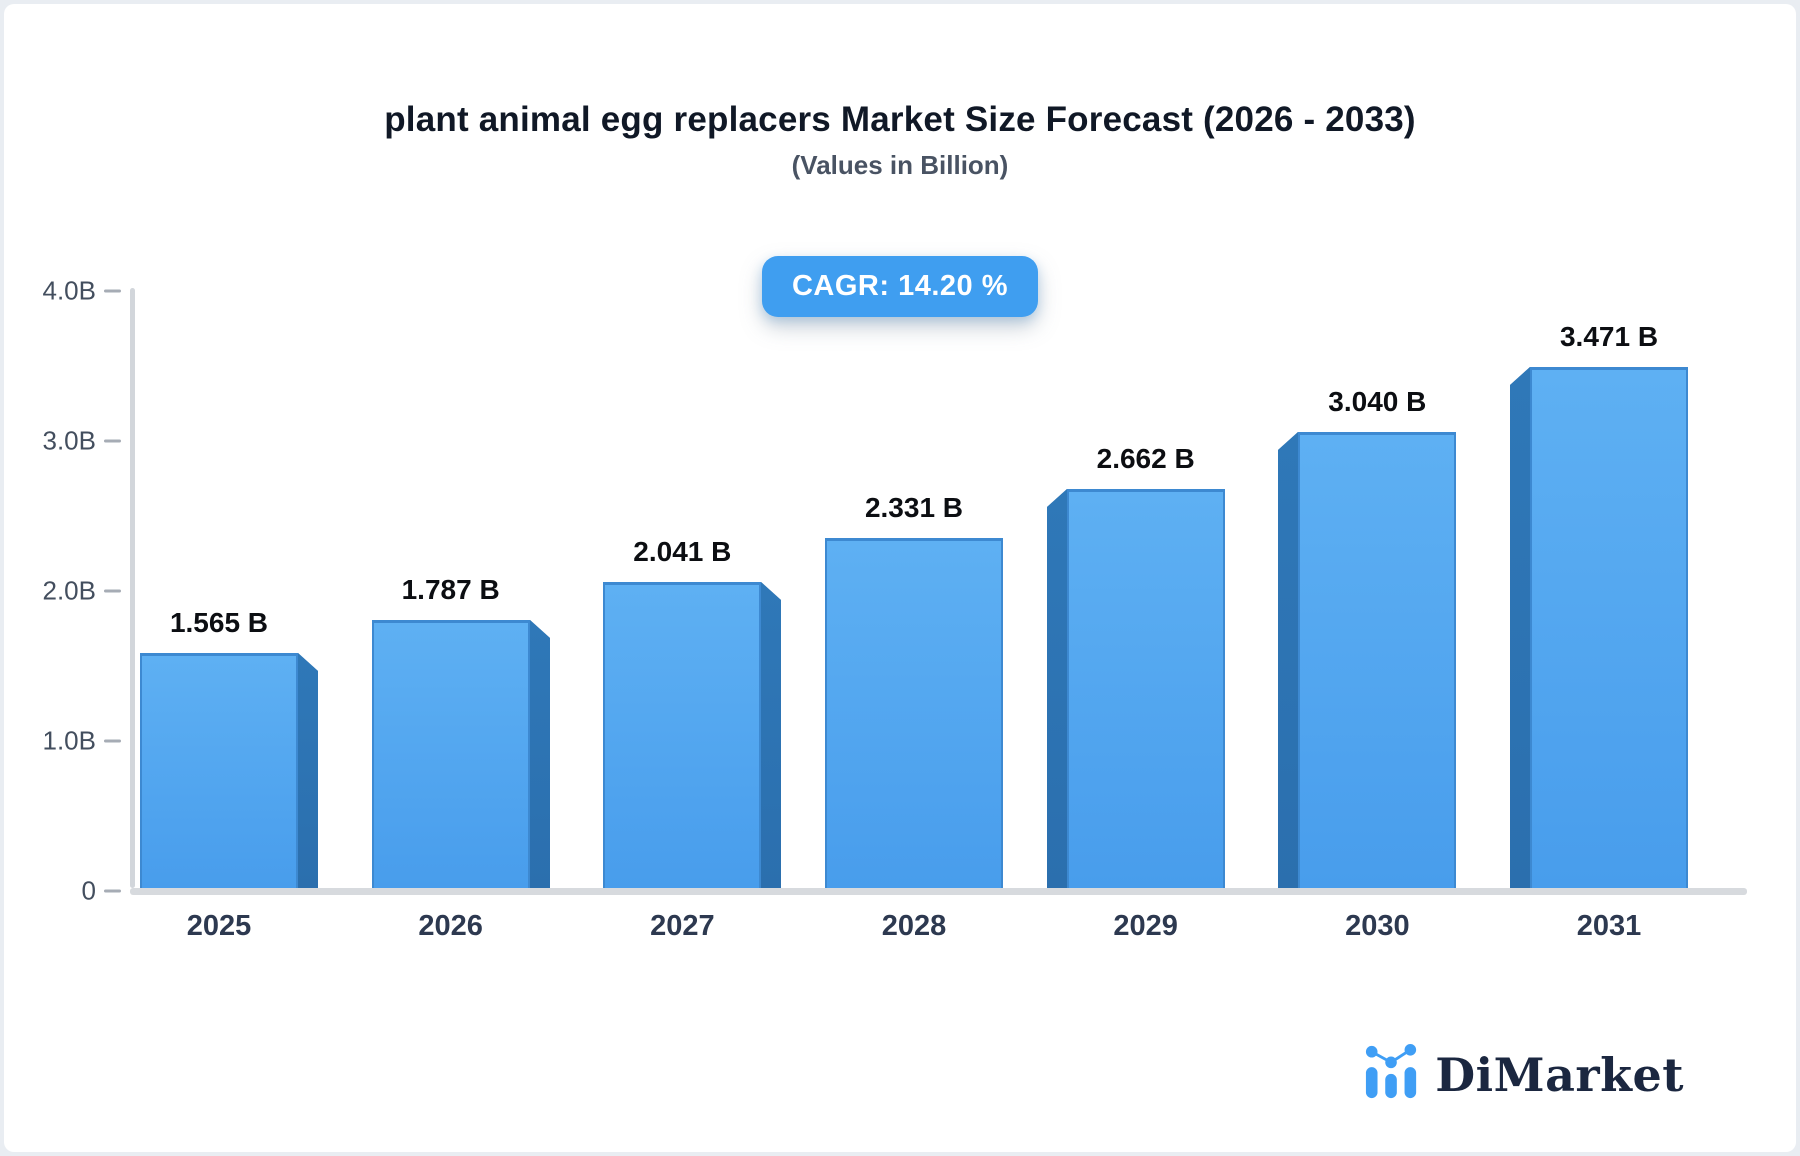 This screenshot has width=1800, height=1156. Describe the element at coordinates (682, 926) in the screenshot. I see `x-axis-label: 2027` at that location.